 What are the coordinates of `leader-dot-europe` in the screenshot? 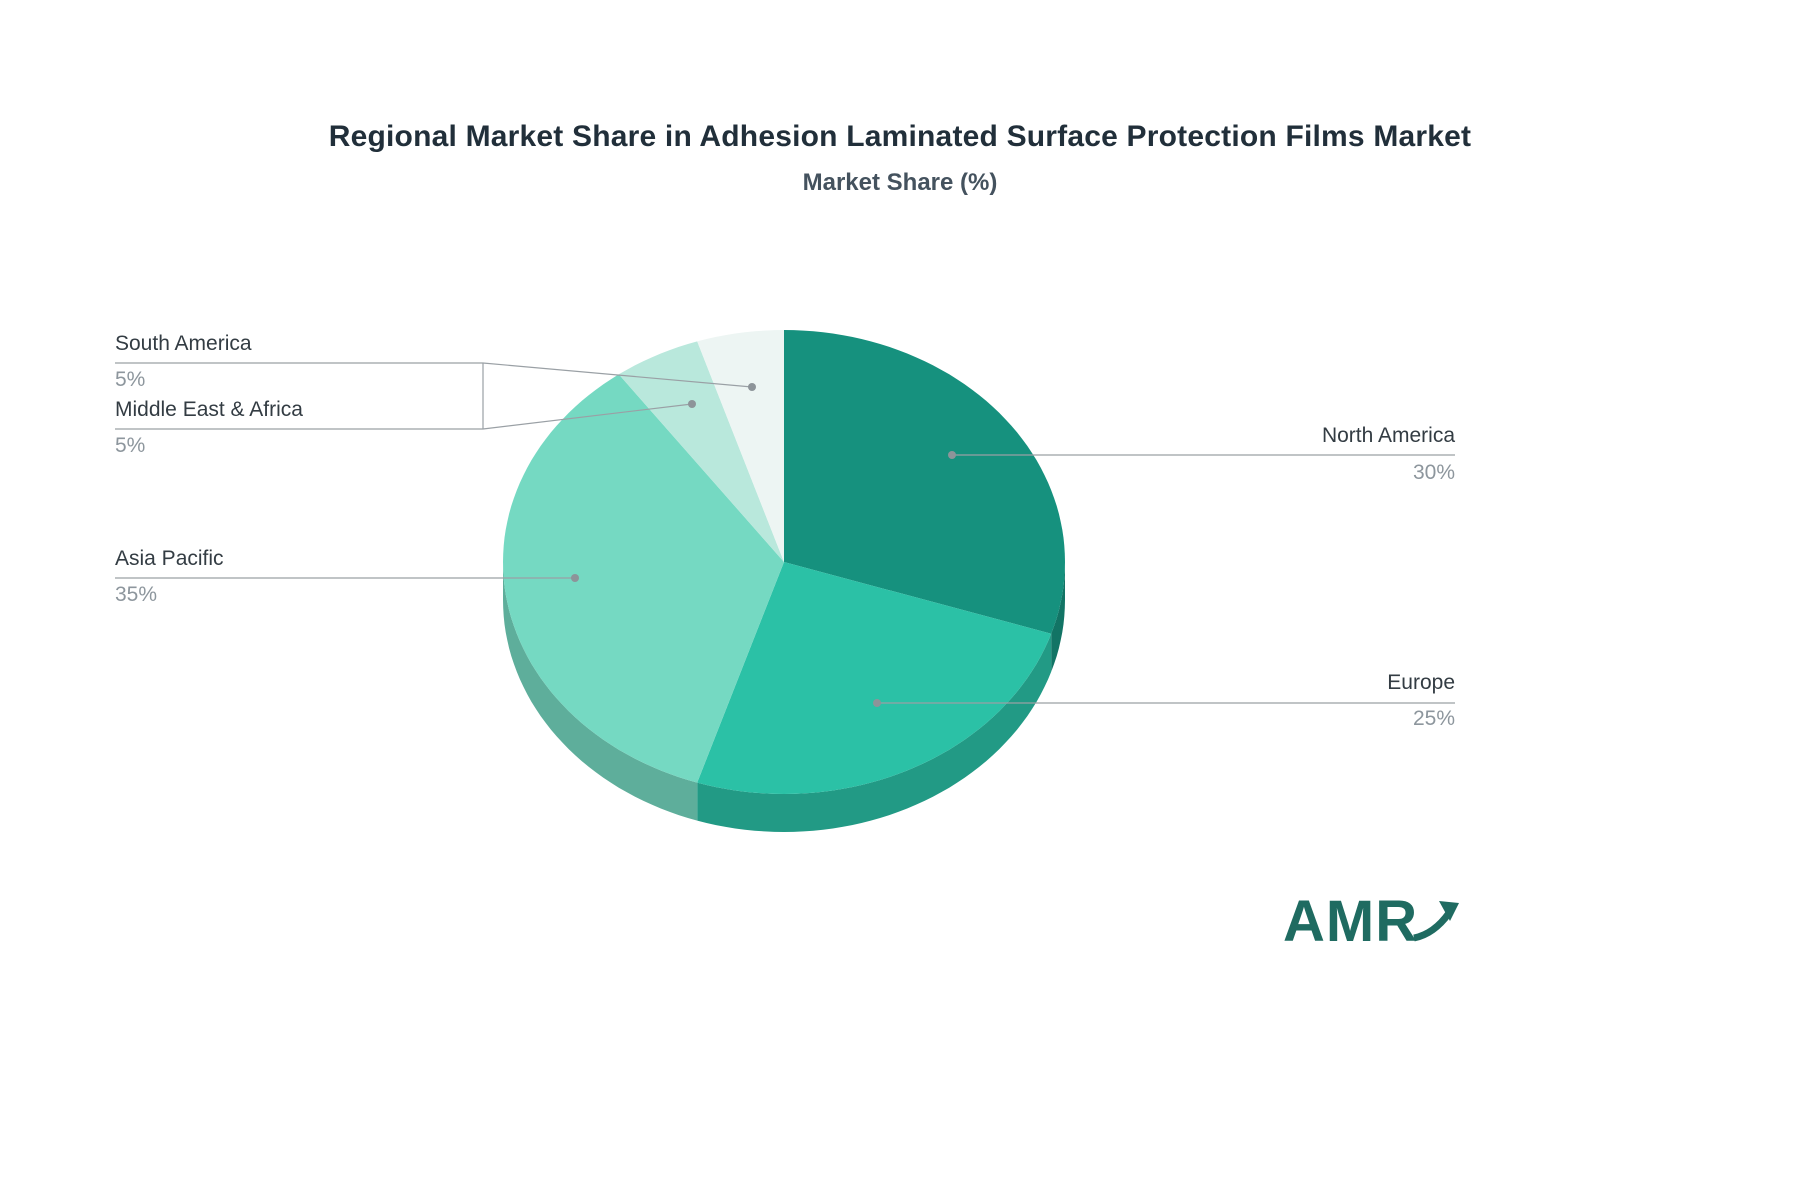 It's located at (877, 703).